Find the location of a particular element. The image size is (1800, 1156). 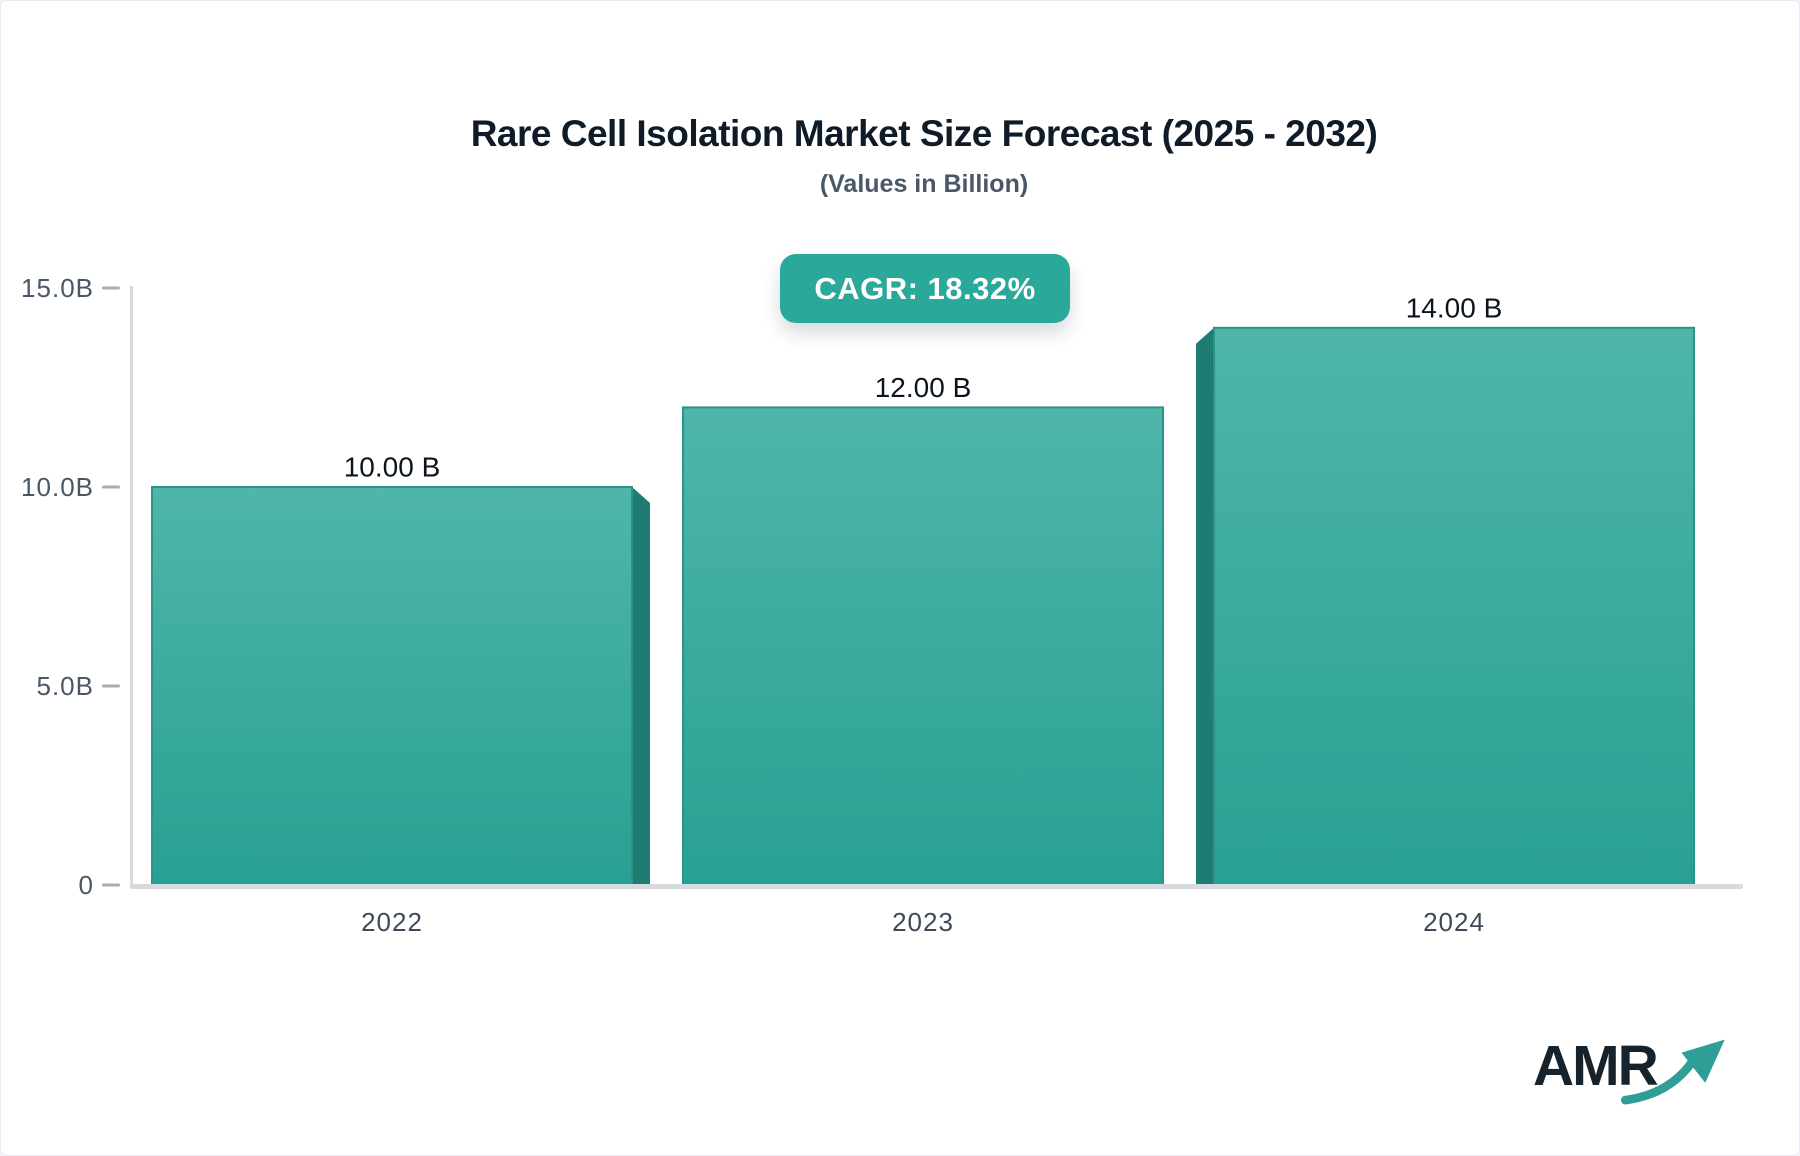

y-tick-label-5.0B: 5.0B is located at coordinates (66, 686).